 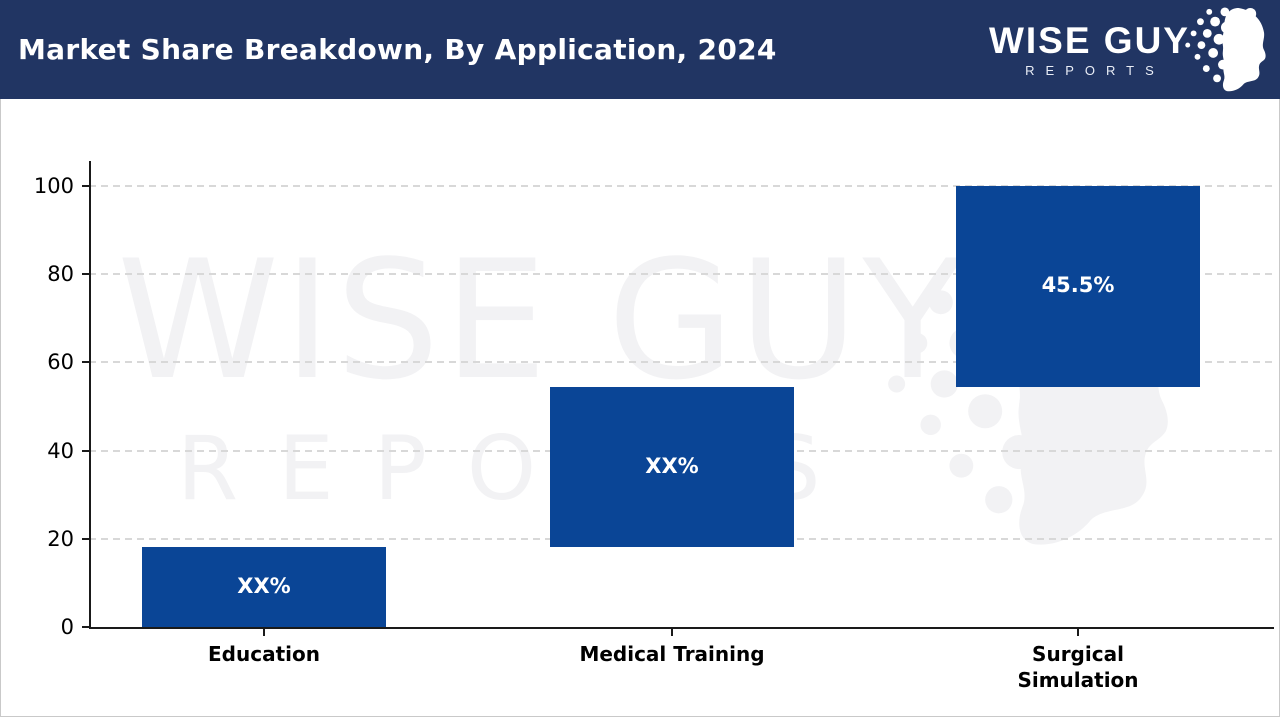 I want to click on wiseguy-logo: WISE GUY REPORTS, so click(x=1127, y=50).